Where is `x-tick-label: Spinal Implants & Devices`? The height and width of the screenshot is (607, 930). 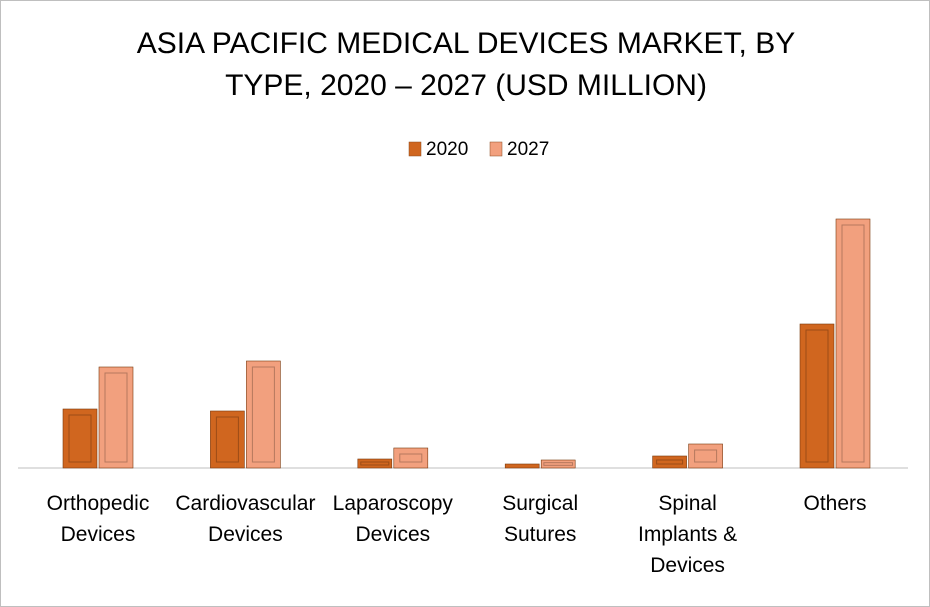
x-tick-label: Spinal Implants & Devices is located at coordinates (687, 534).